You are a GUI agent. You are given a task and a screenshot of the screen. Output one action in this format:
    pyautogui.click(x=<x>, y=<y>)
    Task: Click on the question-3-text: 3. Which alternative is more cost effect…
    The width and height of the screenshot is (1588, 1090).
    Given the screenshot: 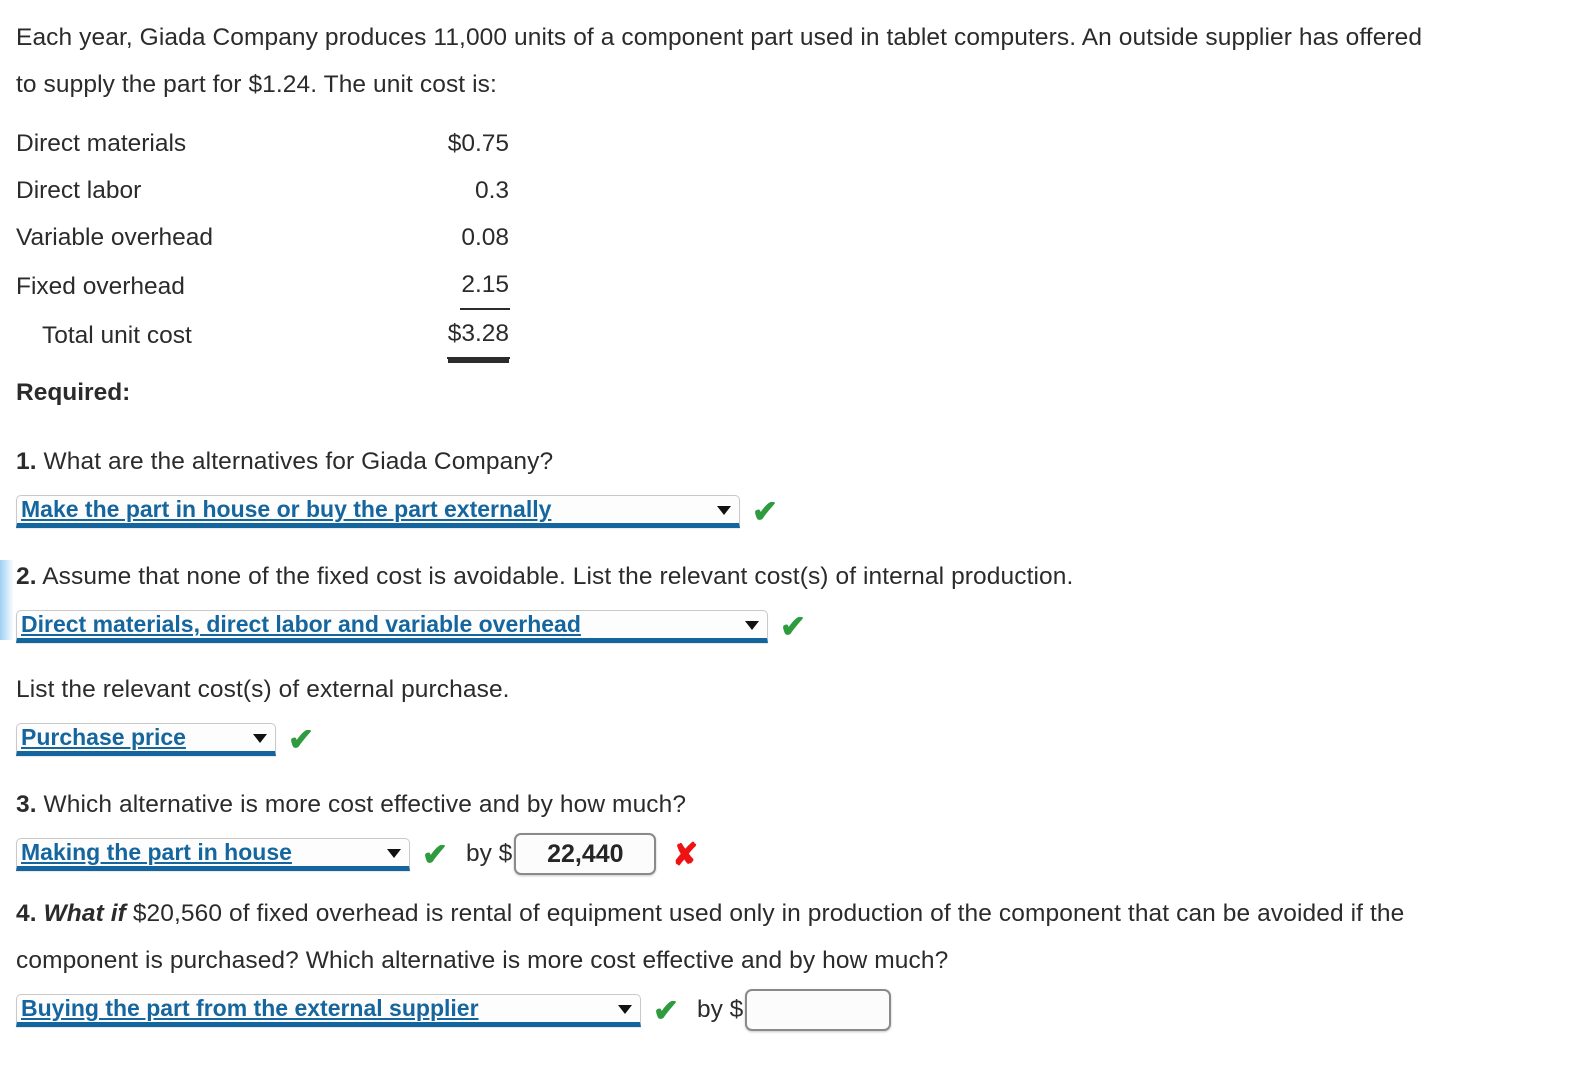 What is the action you would take?
    pyautogui.click(x=802, y=804)
    